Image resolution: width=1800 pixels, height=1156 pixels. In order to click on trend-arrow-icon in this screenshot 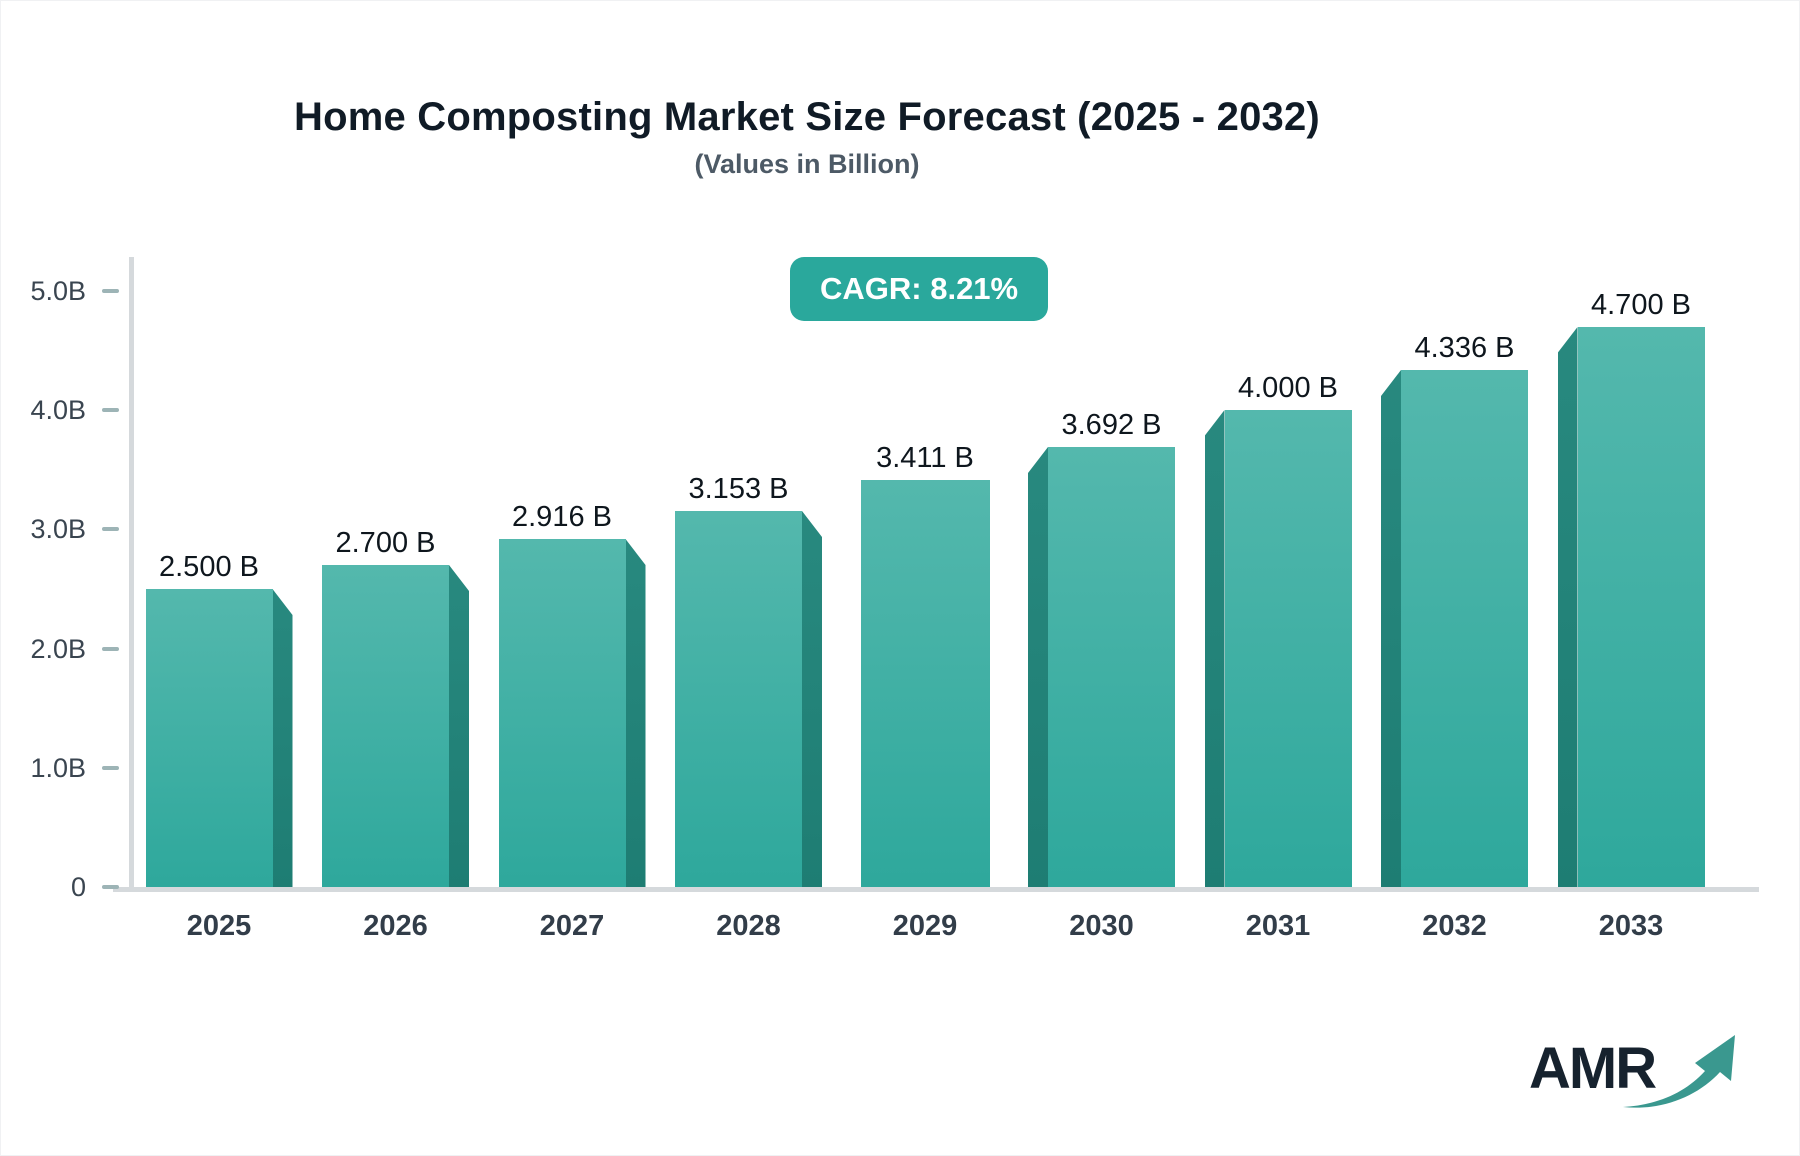, I will do `click(1679, 1071)`.